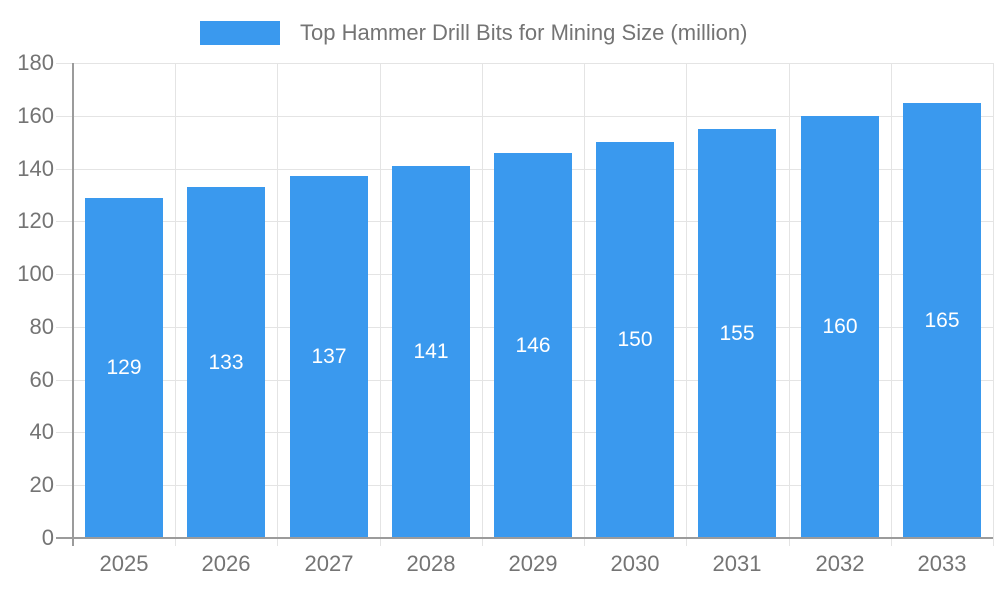  What do you see at coordinates (41, 379) in the screenshot?
I see `y-tick-label: 60` at bounding box center [41, 379].